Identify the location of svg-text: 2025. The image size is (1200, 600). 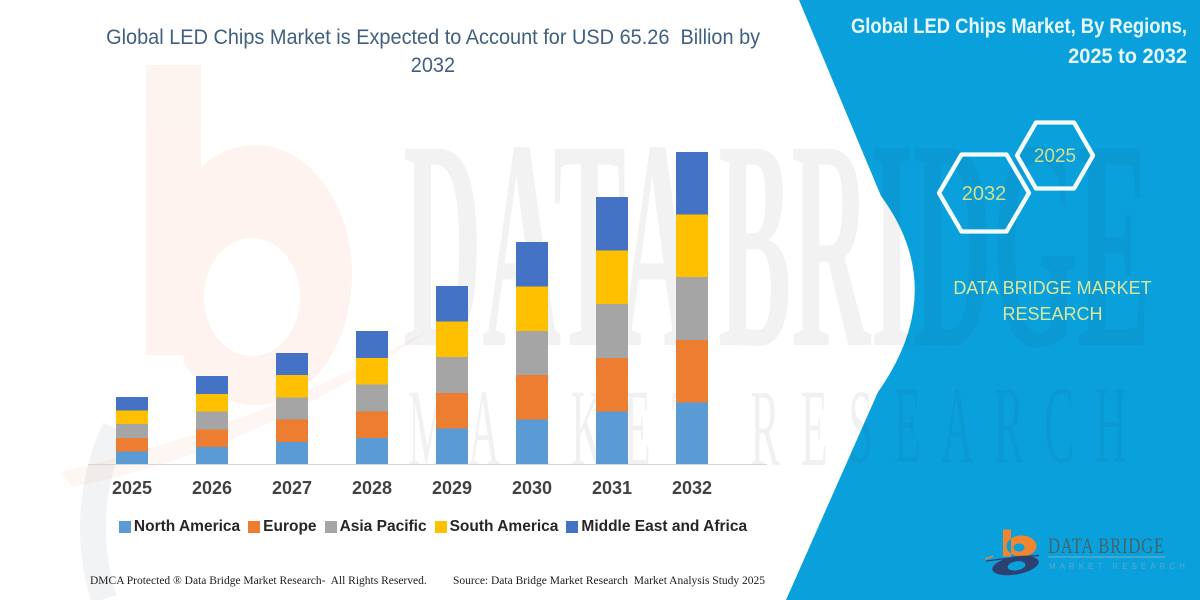
(1055, 156).